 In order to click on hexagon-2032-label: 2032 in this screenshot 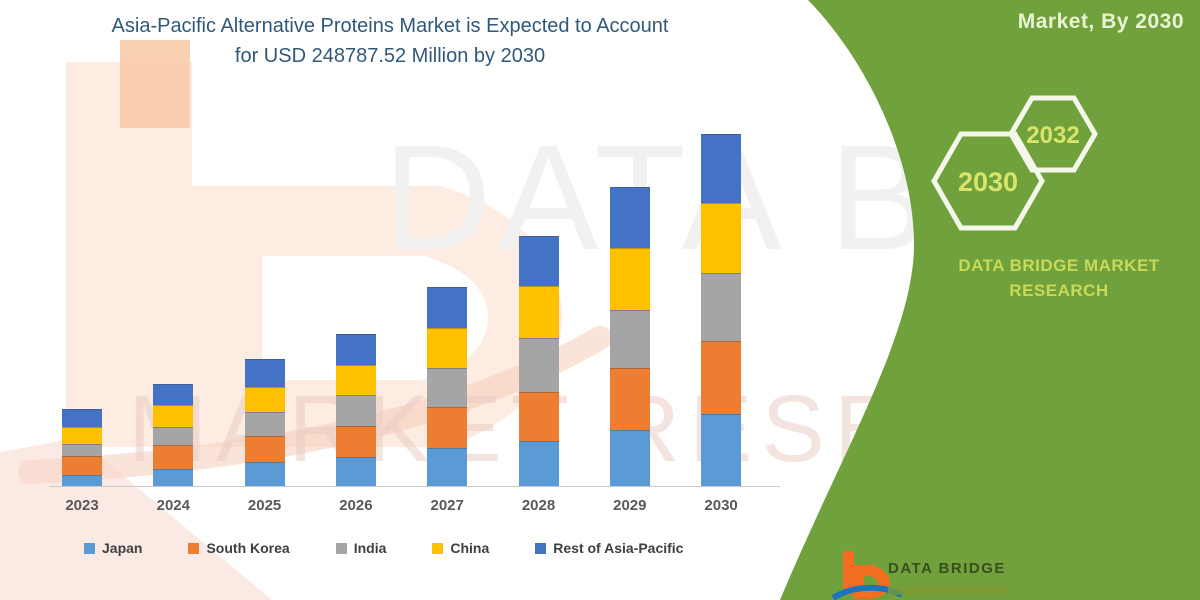, I will do `click(1052, 135)`.